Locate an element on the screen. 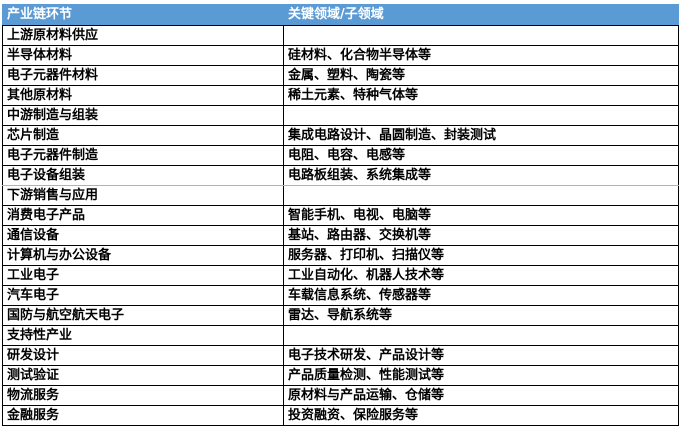  cell-stage: 电子元器件制造 is located at coordinates (143, 155).